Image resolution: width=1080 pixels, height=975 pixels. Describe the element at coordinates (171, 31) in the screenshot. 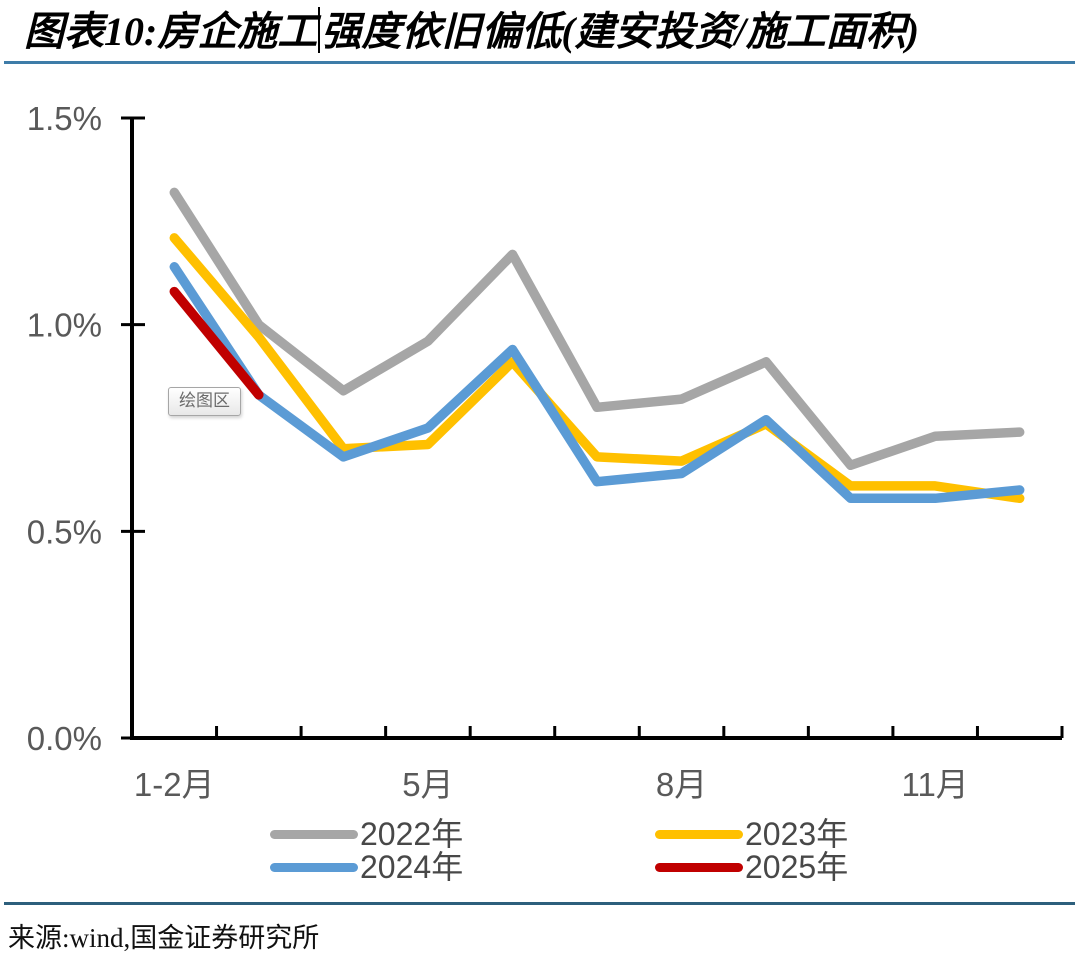

I see `figure-title-part1: 图表10:房企施工` at that location.